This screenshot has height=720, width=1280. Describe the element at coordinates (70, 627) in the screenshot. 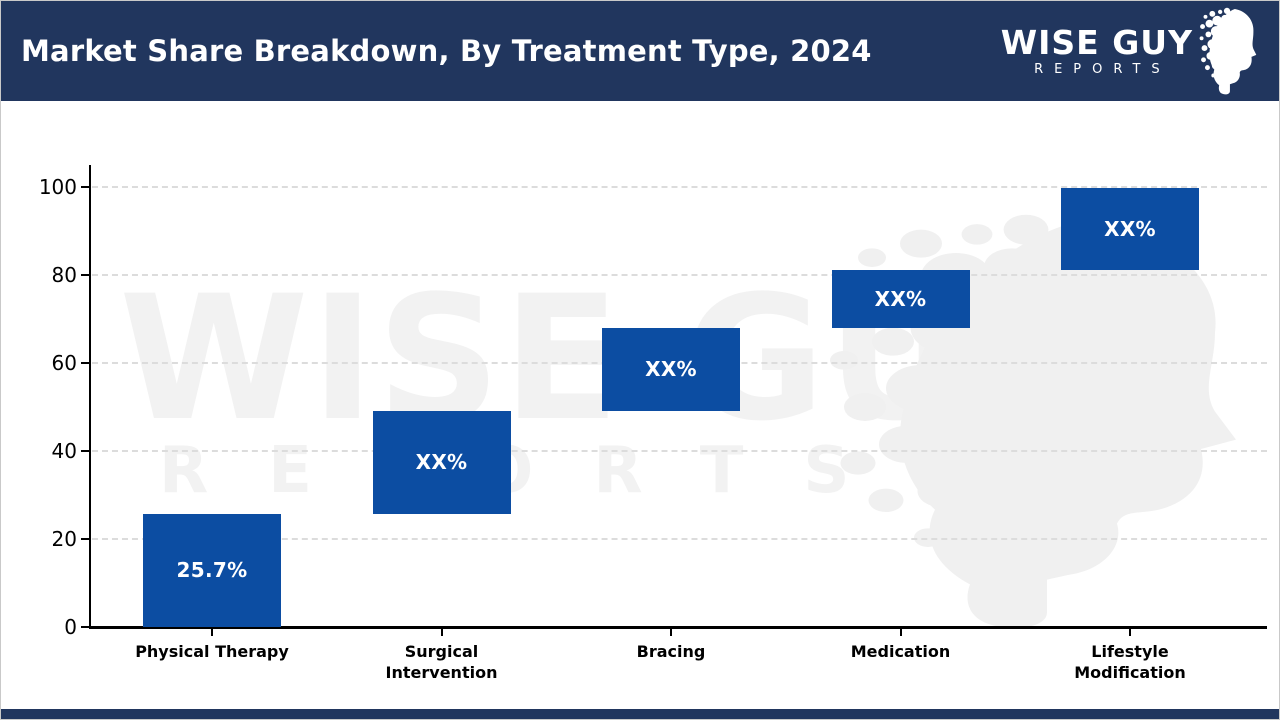

I see `y-axis-tick-label: 0` at that location.